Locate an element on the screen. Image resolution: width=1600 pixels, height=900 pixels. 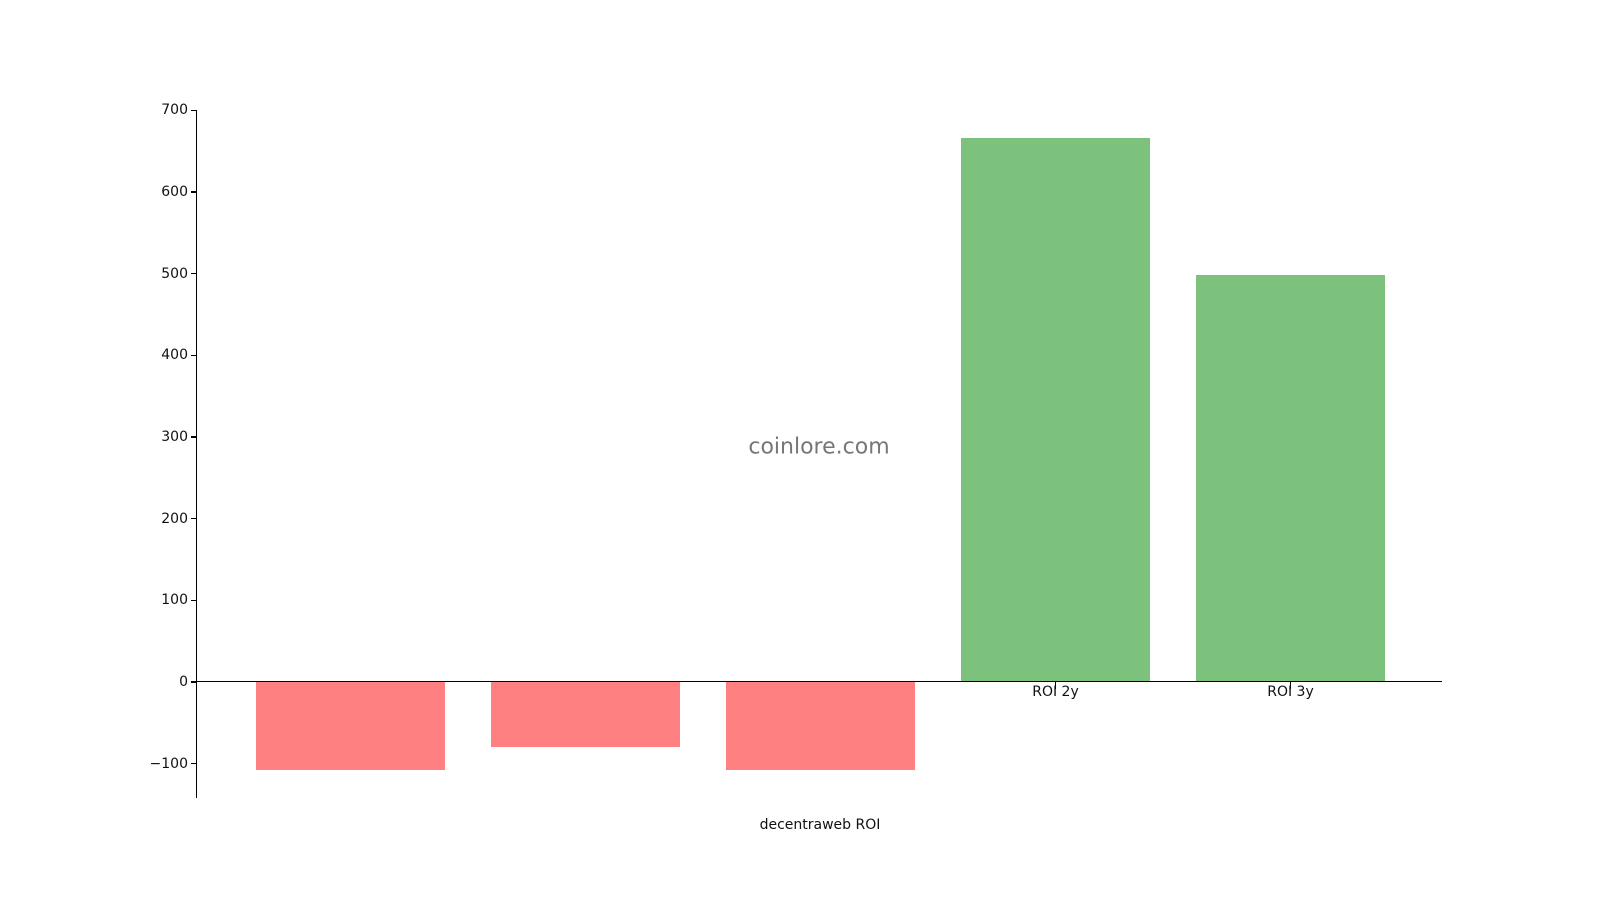
y-axis is located at coordinates (196, 454).